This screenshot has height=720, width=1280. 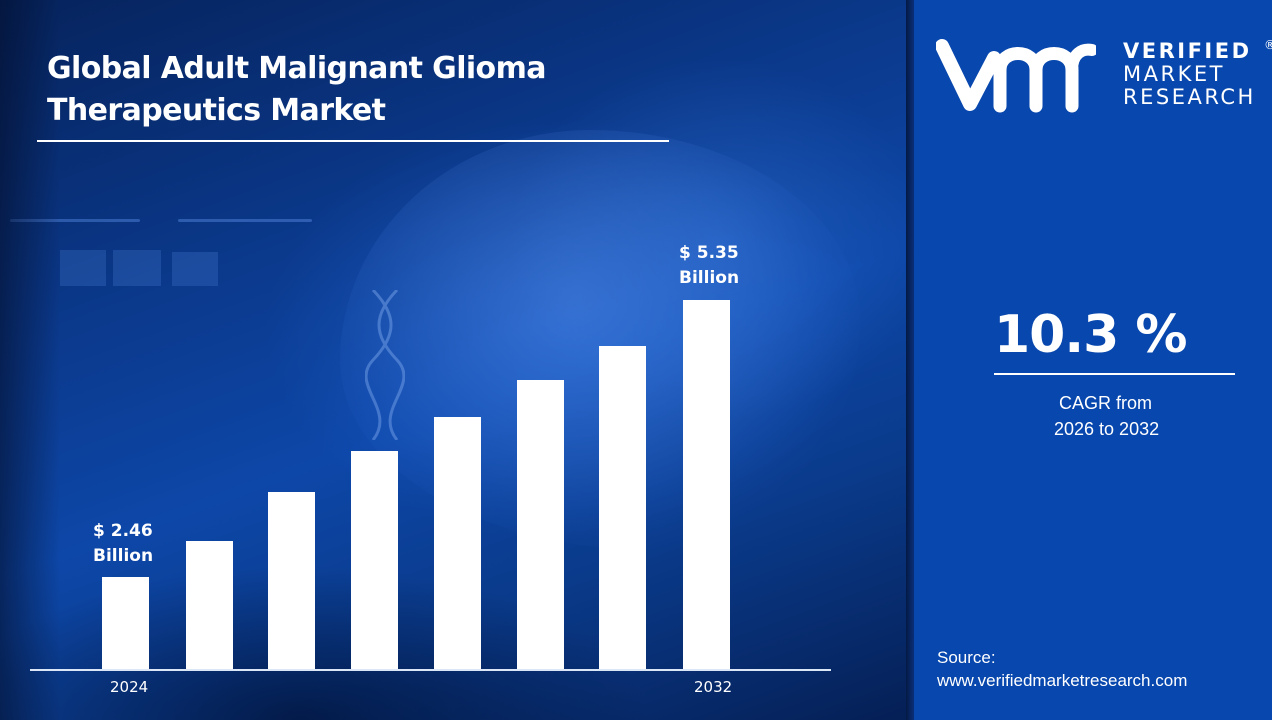 I want to click on bar-2025, so click(x=209, y=605).